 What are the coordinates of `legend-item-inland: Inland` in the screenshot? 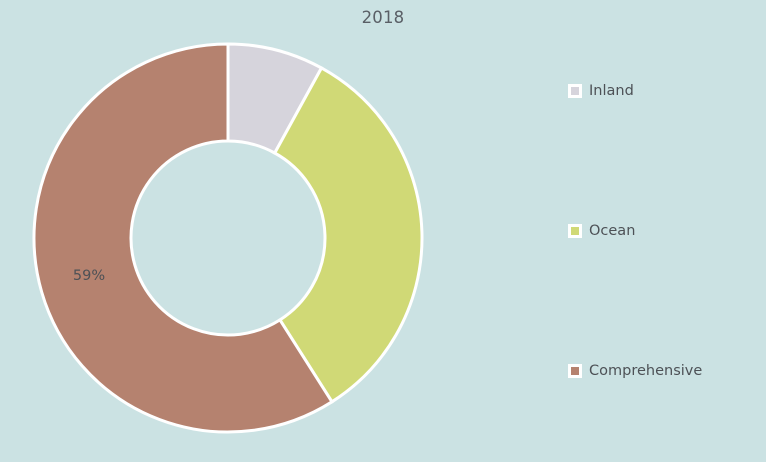 It's located at (601, 91).